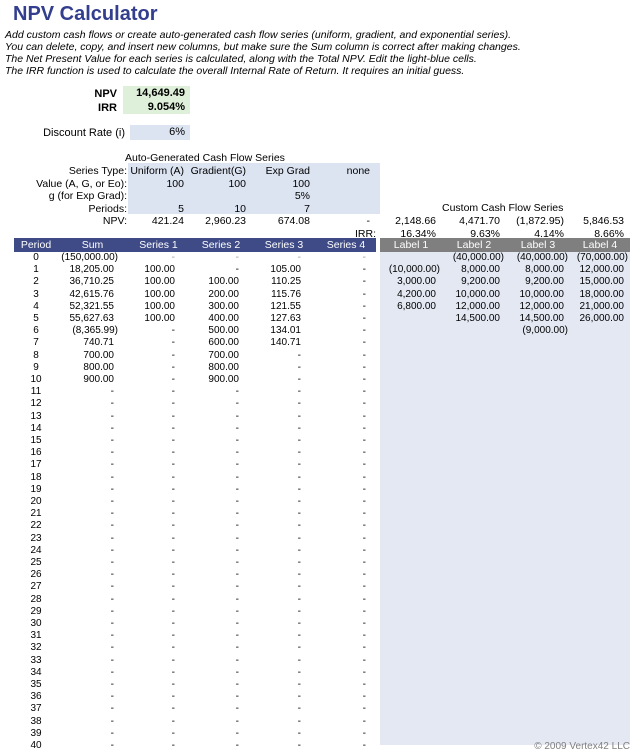 This screenshot has height=755, width=634. Describe the element at coordinates (223, 318) in the screenshot. I see `series-cell: 400.00` at that location.